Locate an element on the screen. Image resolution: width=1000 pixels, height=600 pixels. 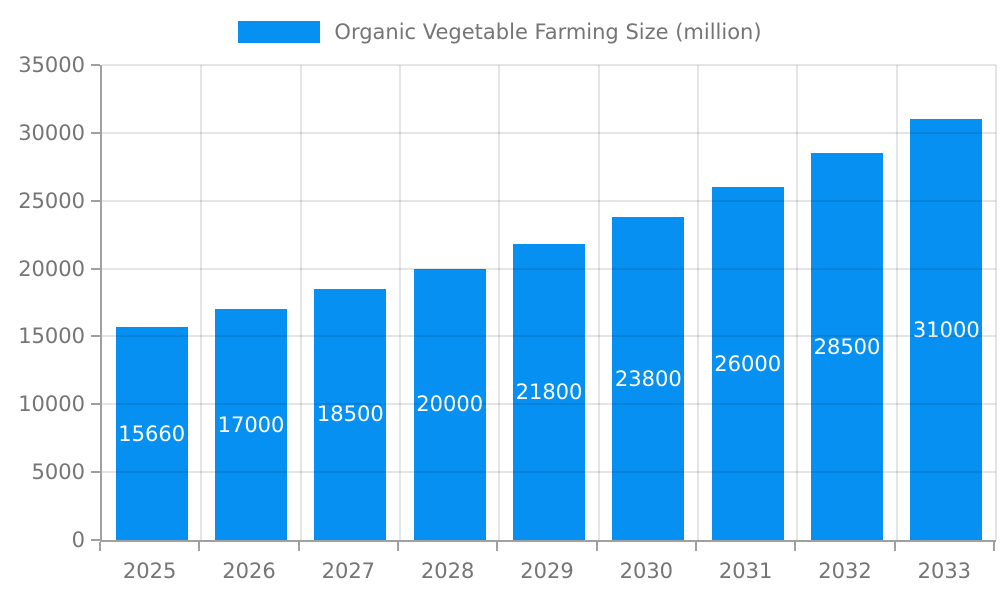
bar-2026: 17000 is located at coordinates (251, 424).